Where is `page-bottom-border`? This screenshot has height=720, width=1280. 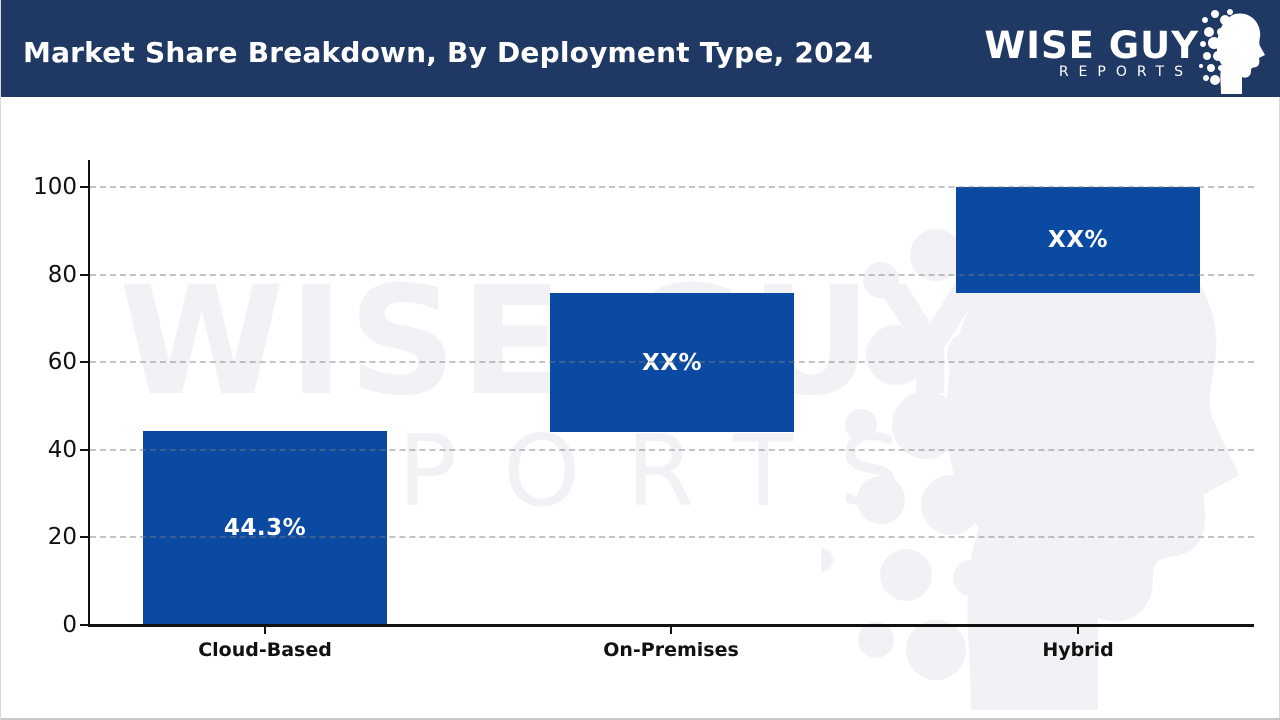
page-bottom-border is located at coordinates (640, 719).